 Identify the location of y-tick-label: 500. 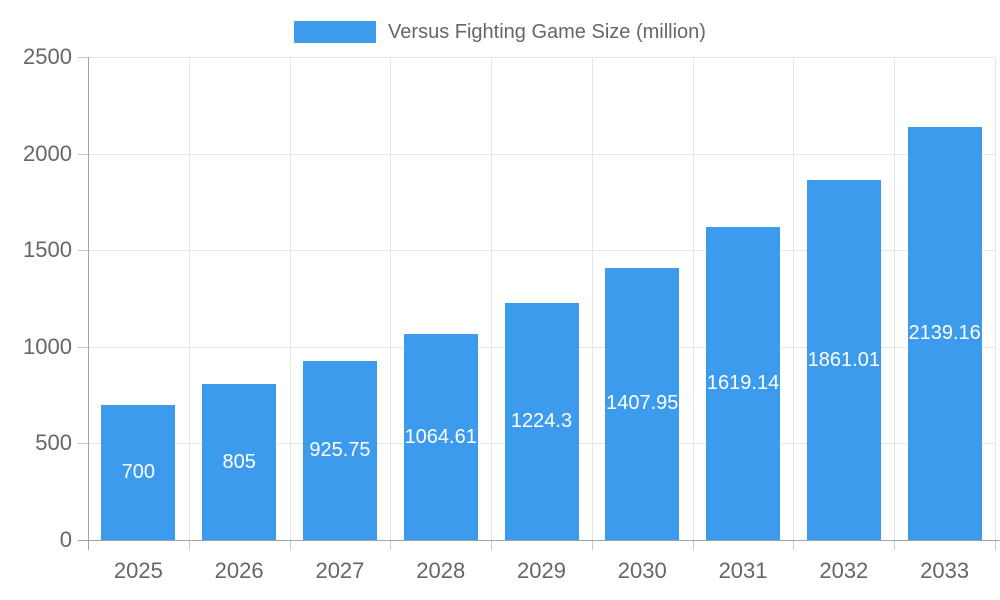
(53, 443).